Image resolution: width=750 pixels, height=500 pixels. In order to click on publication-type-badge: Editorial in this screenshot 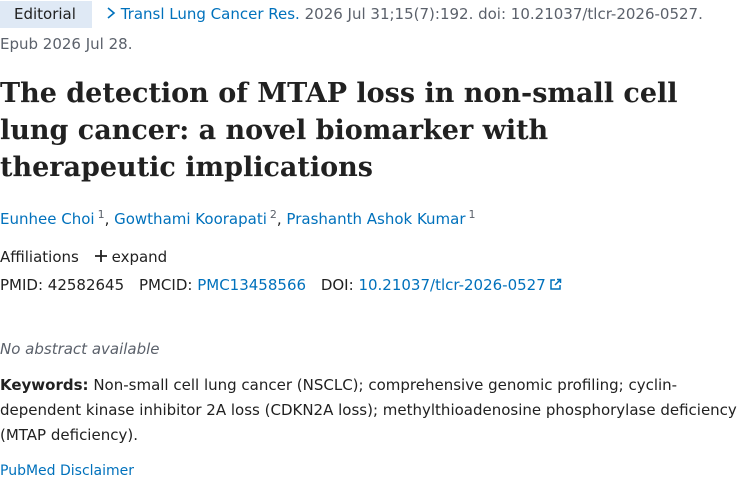, I will do `click(46, 14)`.